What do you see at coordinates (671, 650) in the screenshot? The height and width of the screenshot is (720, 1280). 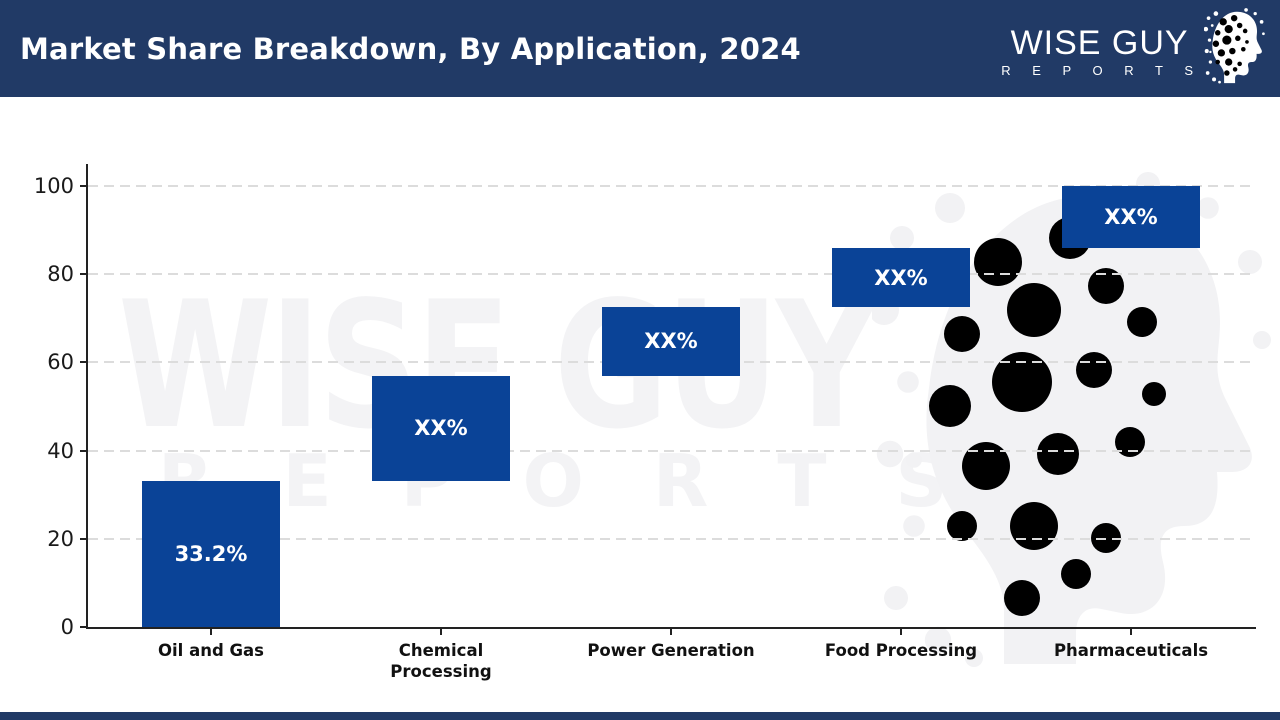 I see `x-axis-category-label: Power Generation` at bounding box center [671, 650].